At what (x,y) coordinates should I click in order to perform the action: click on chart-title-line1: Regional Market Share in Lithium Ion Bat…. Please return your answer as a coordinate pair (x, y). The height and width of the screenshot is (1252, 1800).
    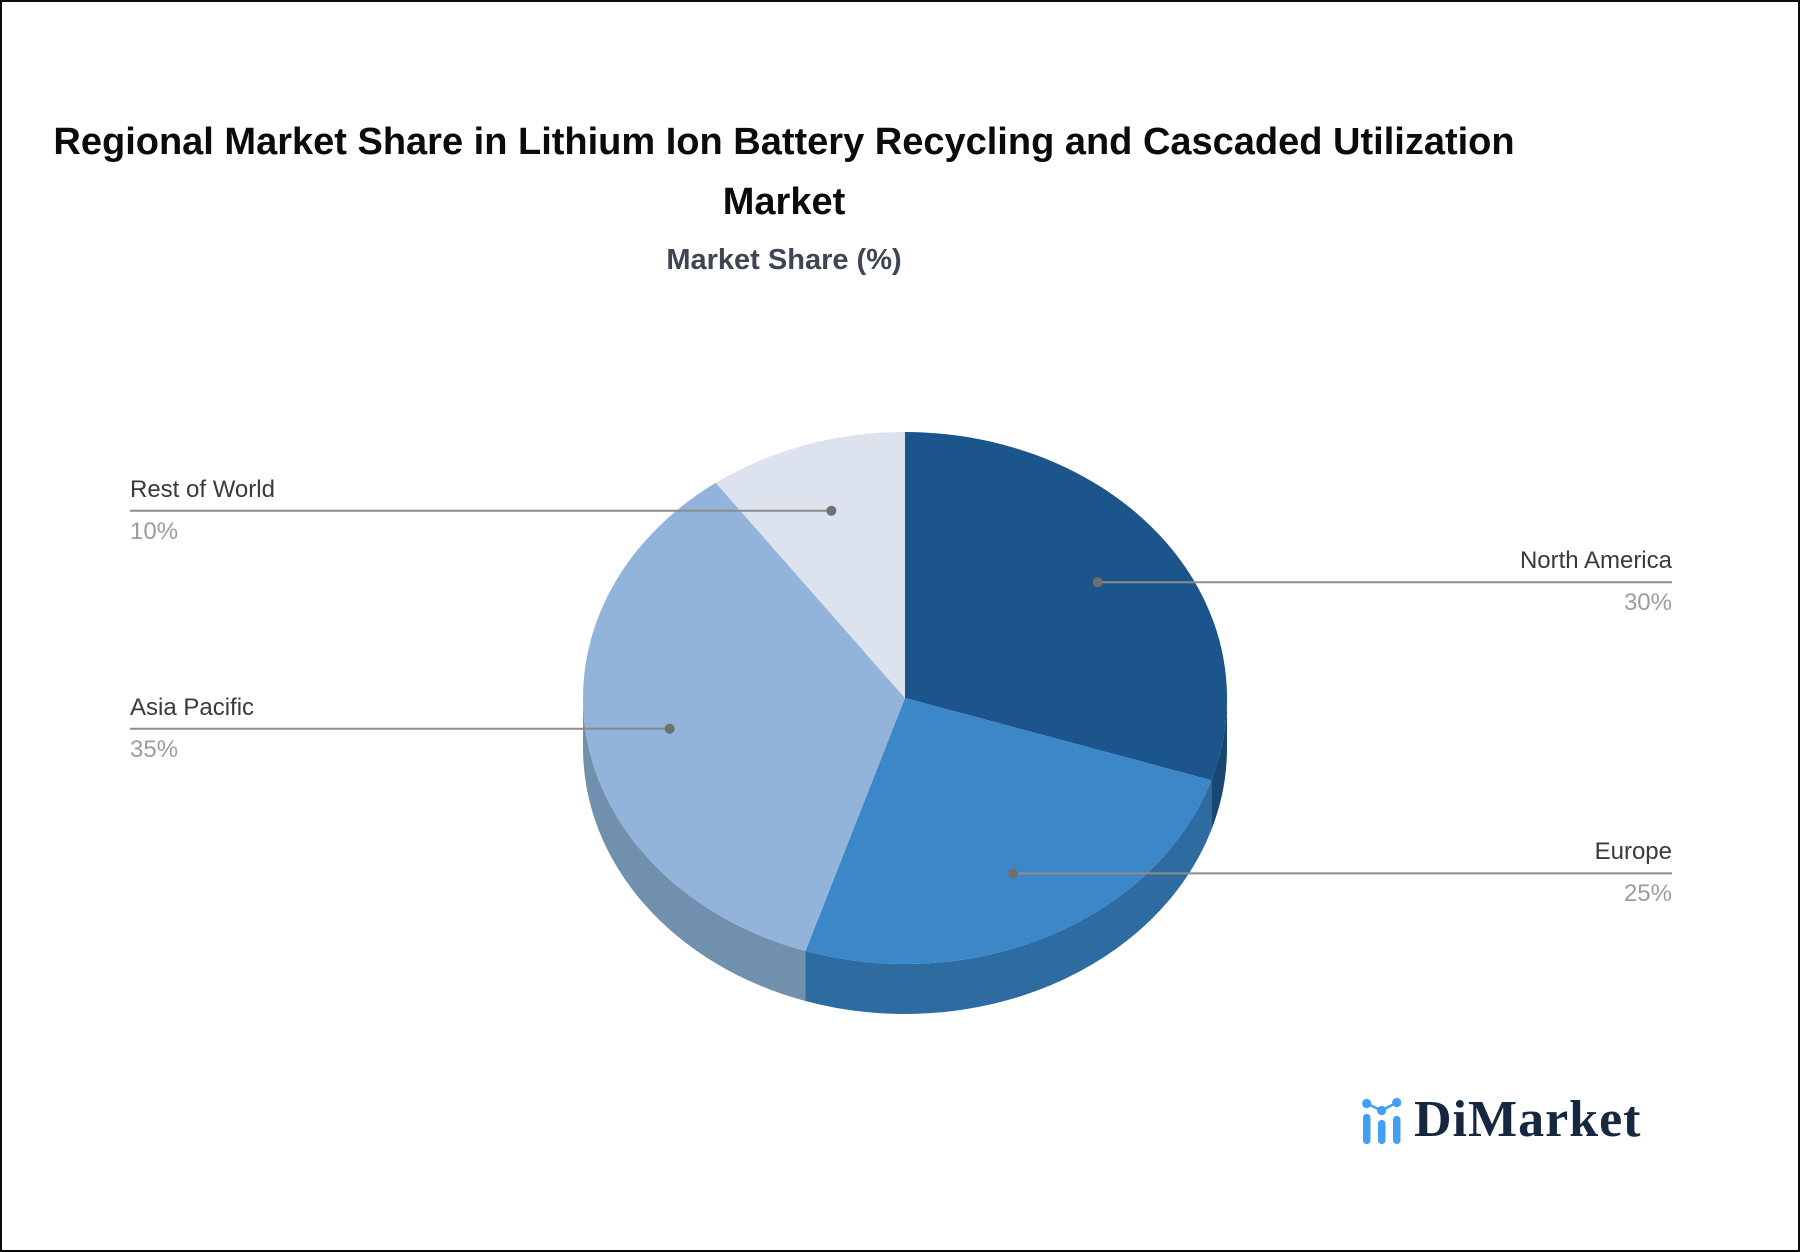
    Looking at the image, I should click on (784, 142).